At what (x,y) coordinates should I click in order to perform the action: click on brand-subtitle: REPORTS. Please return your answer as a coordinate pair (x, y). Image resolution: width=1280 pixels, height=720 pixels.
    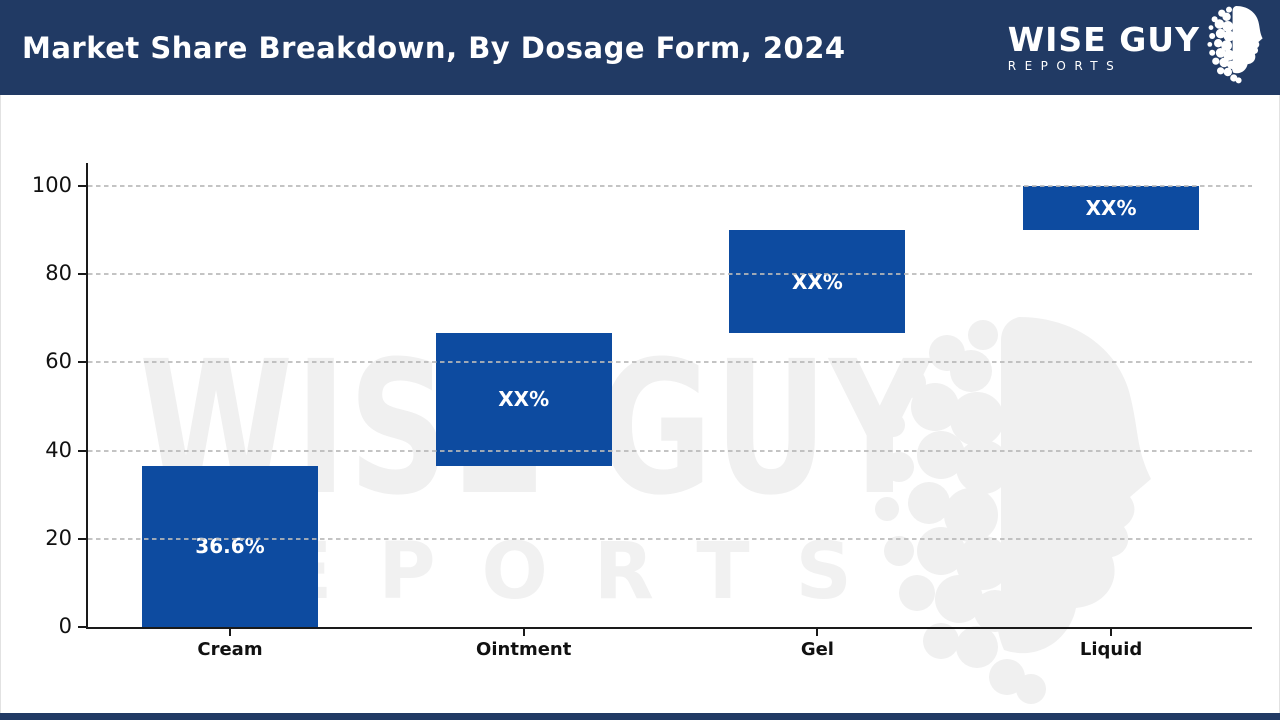
    Looking at the image, I should click on (1065, 66).